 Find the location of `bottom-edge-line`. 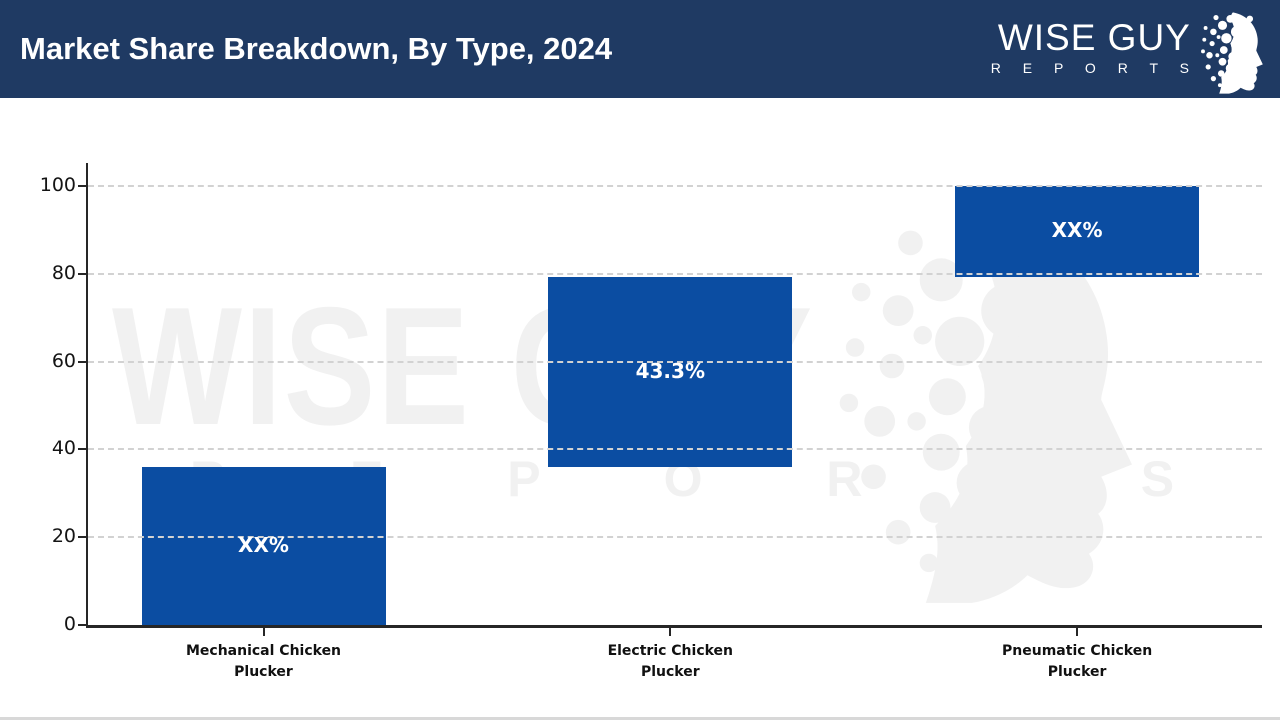

bottom-edge-line is located at coordinates (640, 718).